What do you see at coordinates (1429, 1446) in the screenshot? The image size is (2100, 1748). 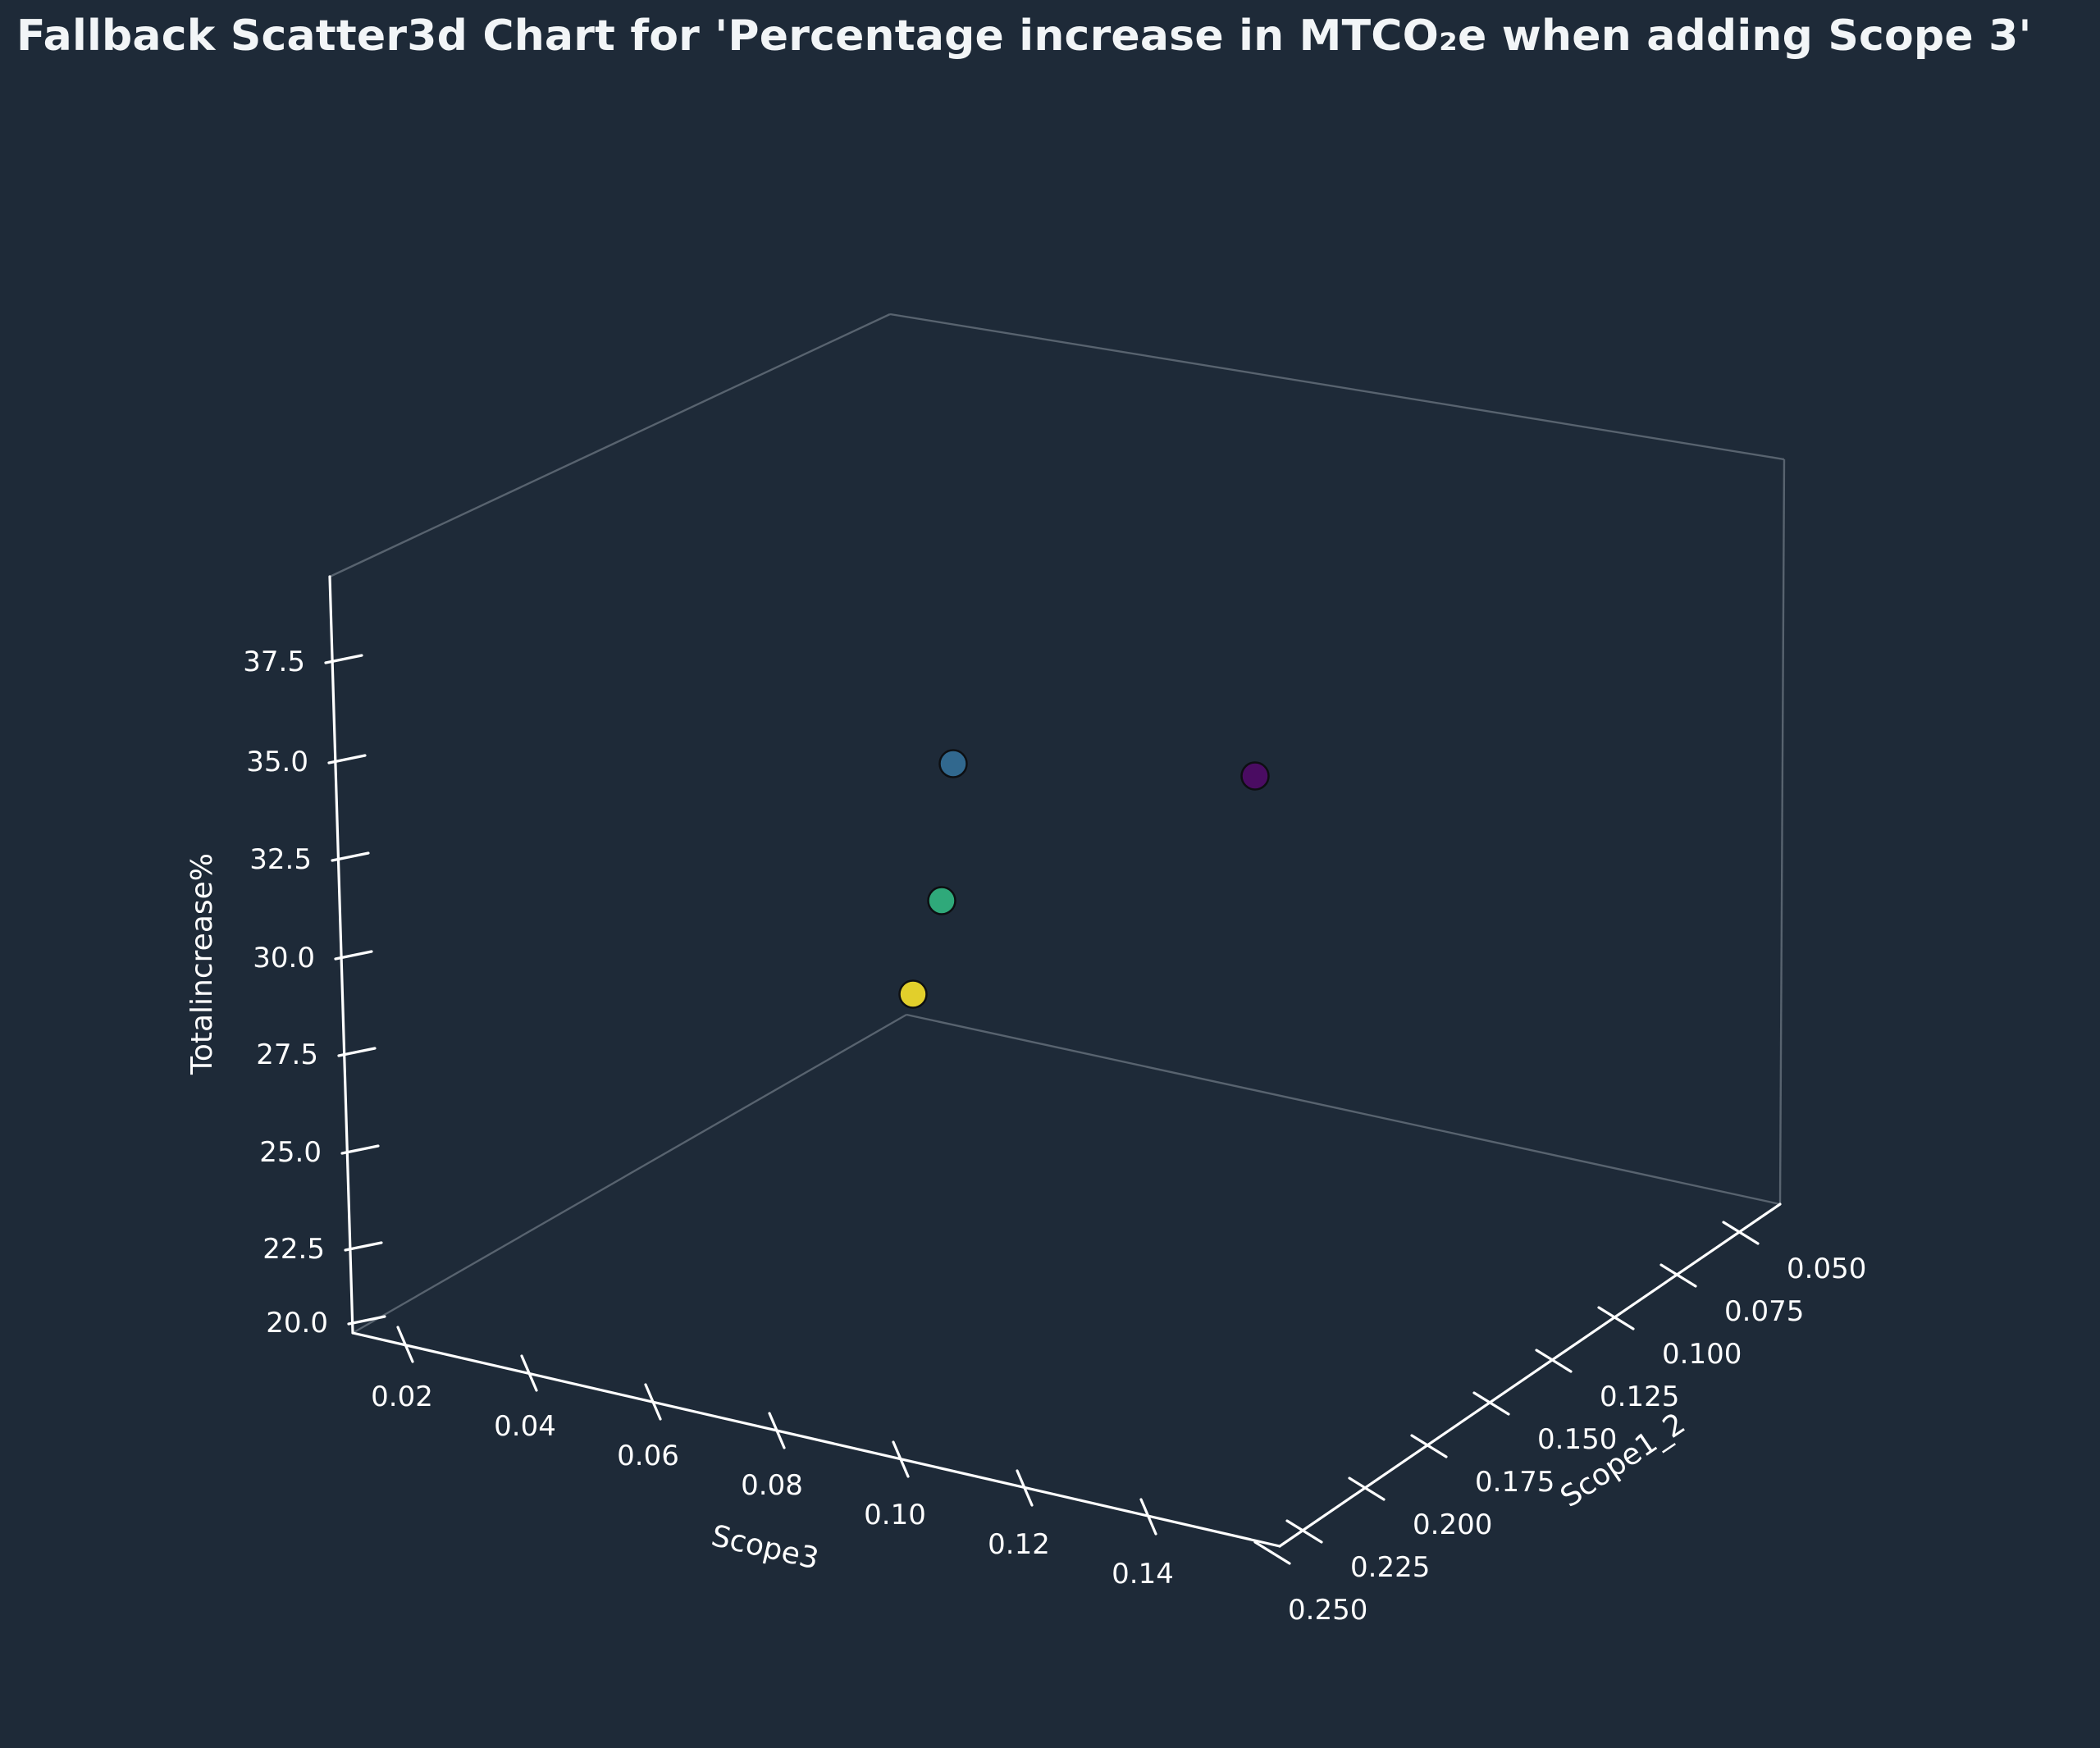 I see `y-tick-0.175` at bounding box center [1429, 1446].